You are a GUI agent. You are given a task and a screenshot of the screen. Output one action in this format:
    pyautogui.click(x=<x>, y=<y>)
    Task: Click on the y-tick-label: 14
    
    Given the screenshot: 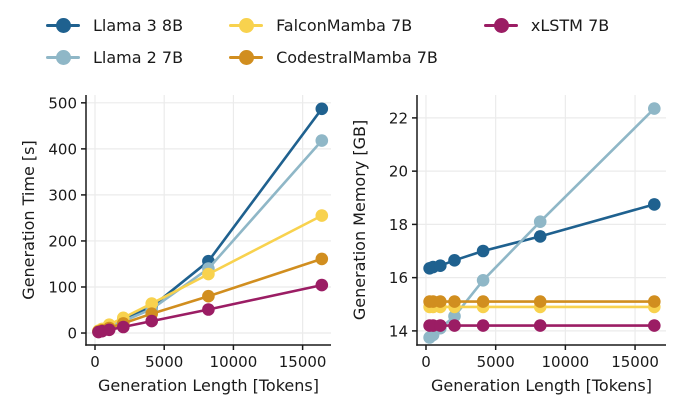 What is the action you would take?
    pyautogui.click(x=398, y=331)
    